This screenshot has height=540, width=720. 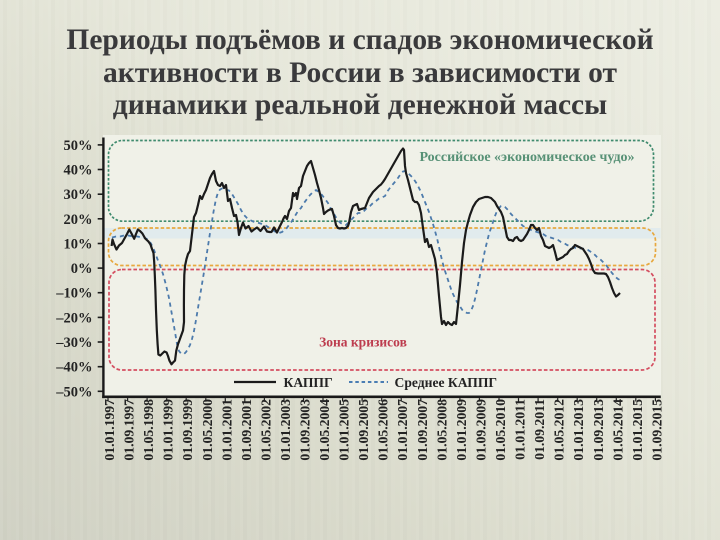 What do you see at coordinates (363, 430) in the screenshot?
I see `svg-text: 01.09.2005` at bounding box center [363, 430].